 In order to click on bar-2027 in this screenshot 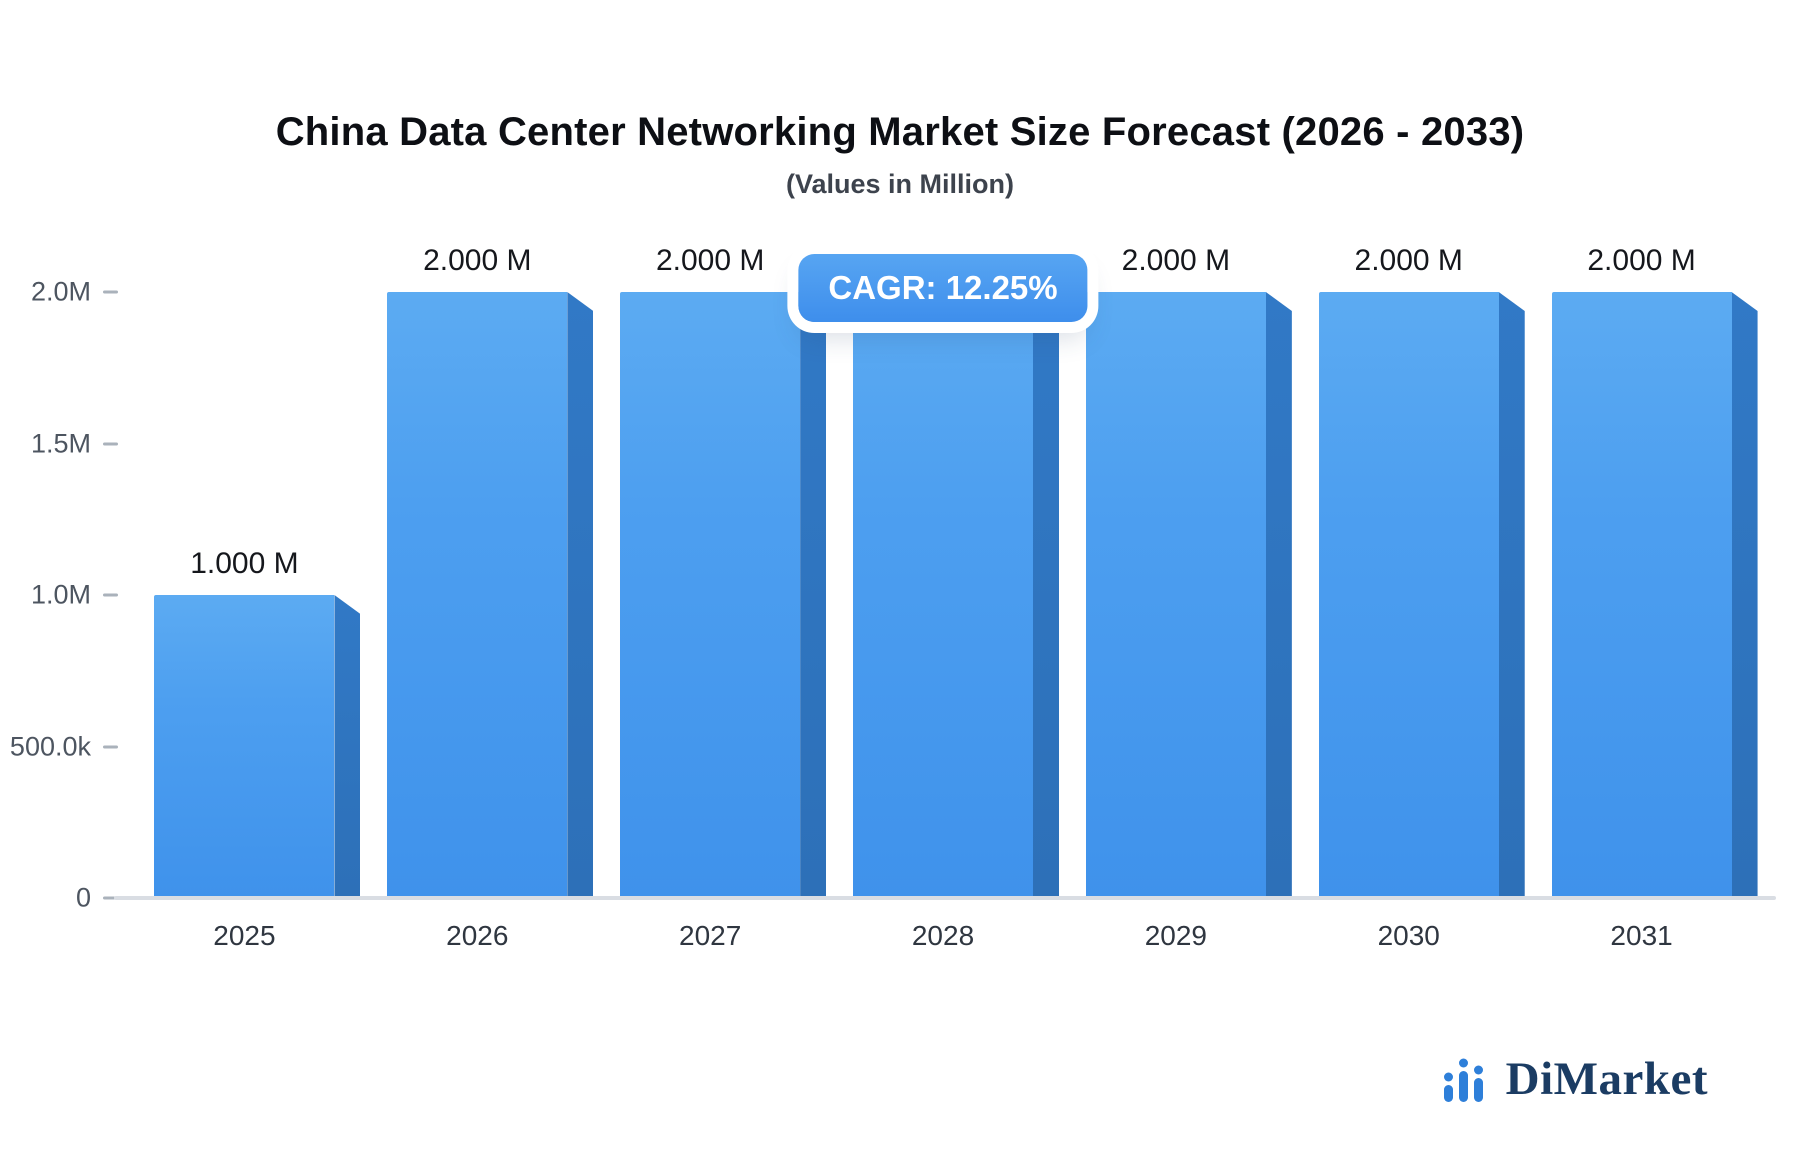, I will do `click(723, 595)`.